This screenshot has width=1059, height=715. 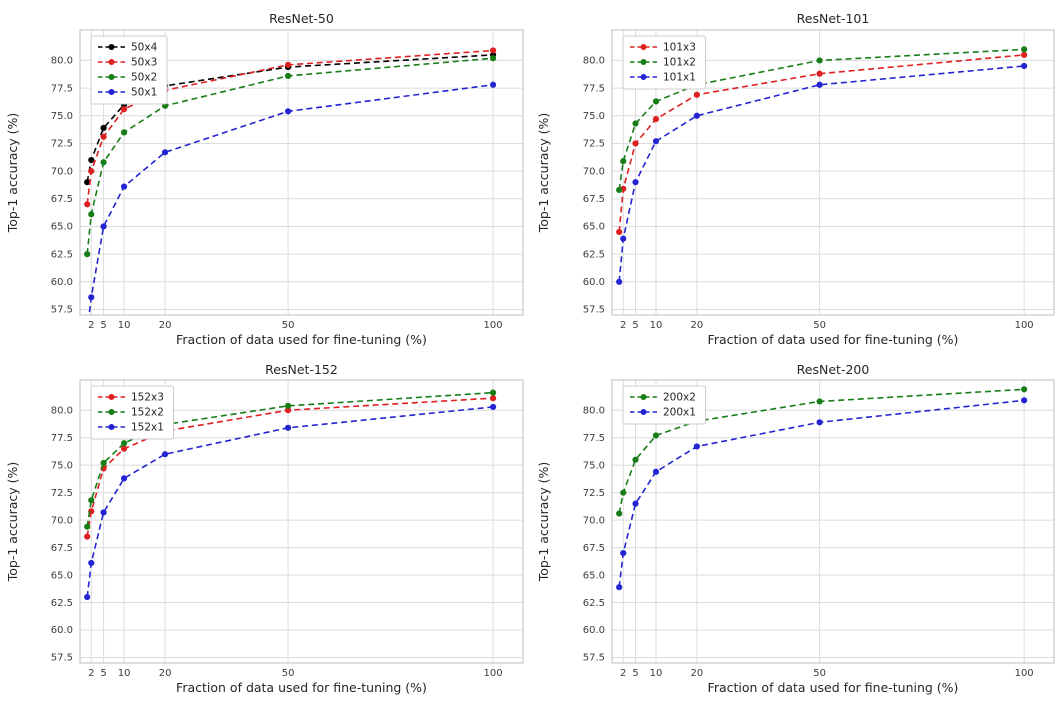 I want to click on legend-marker-200x2, so click(x=643, y=396).